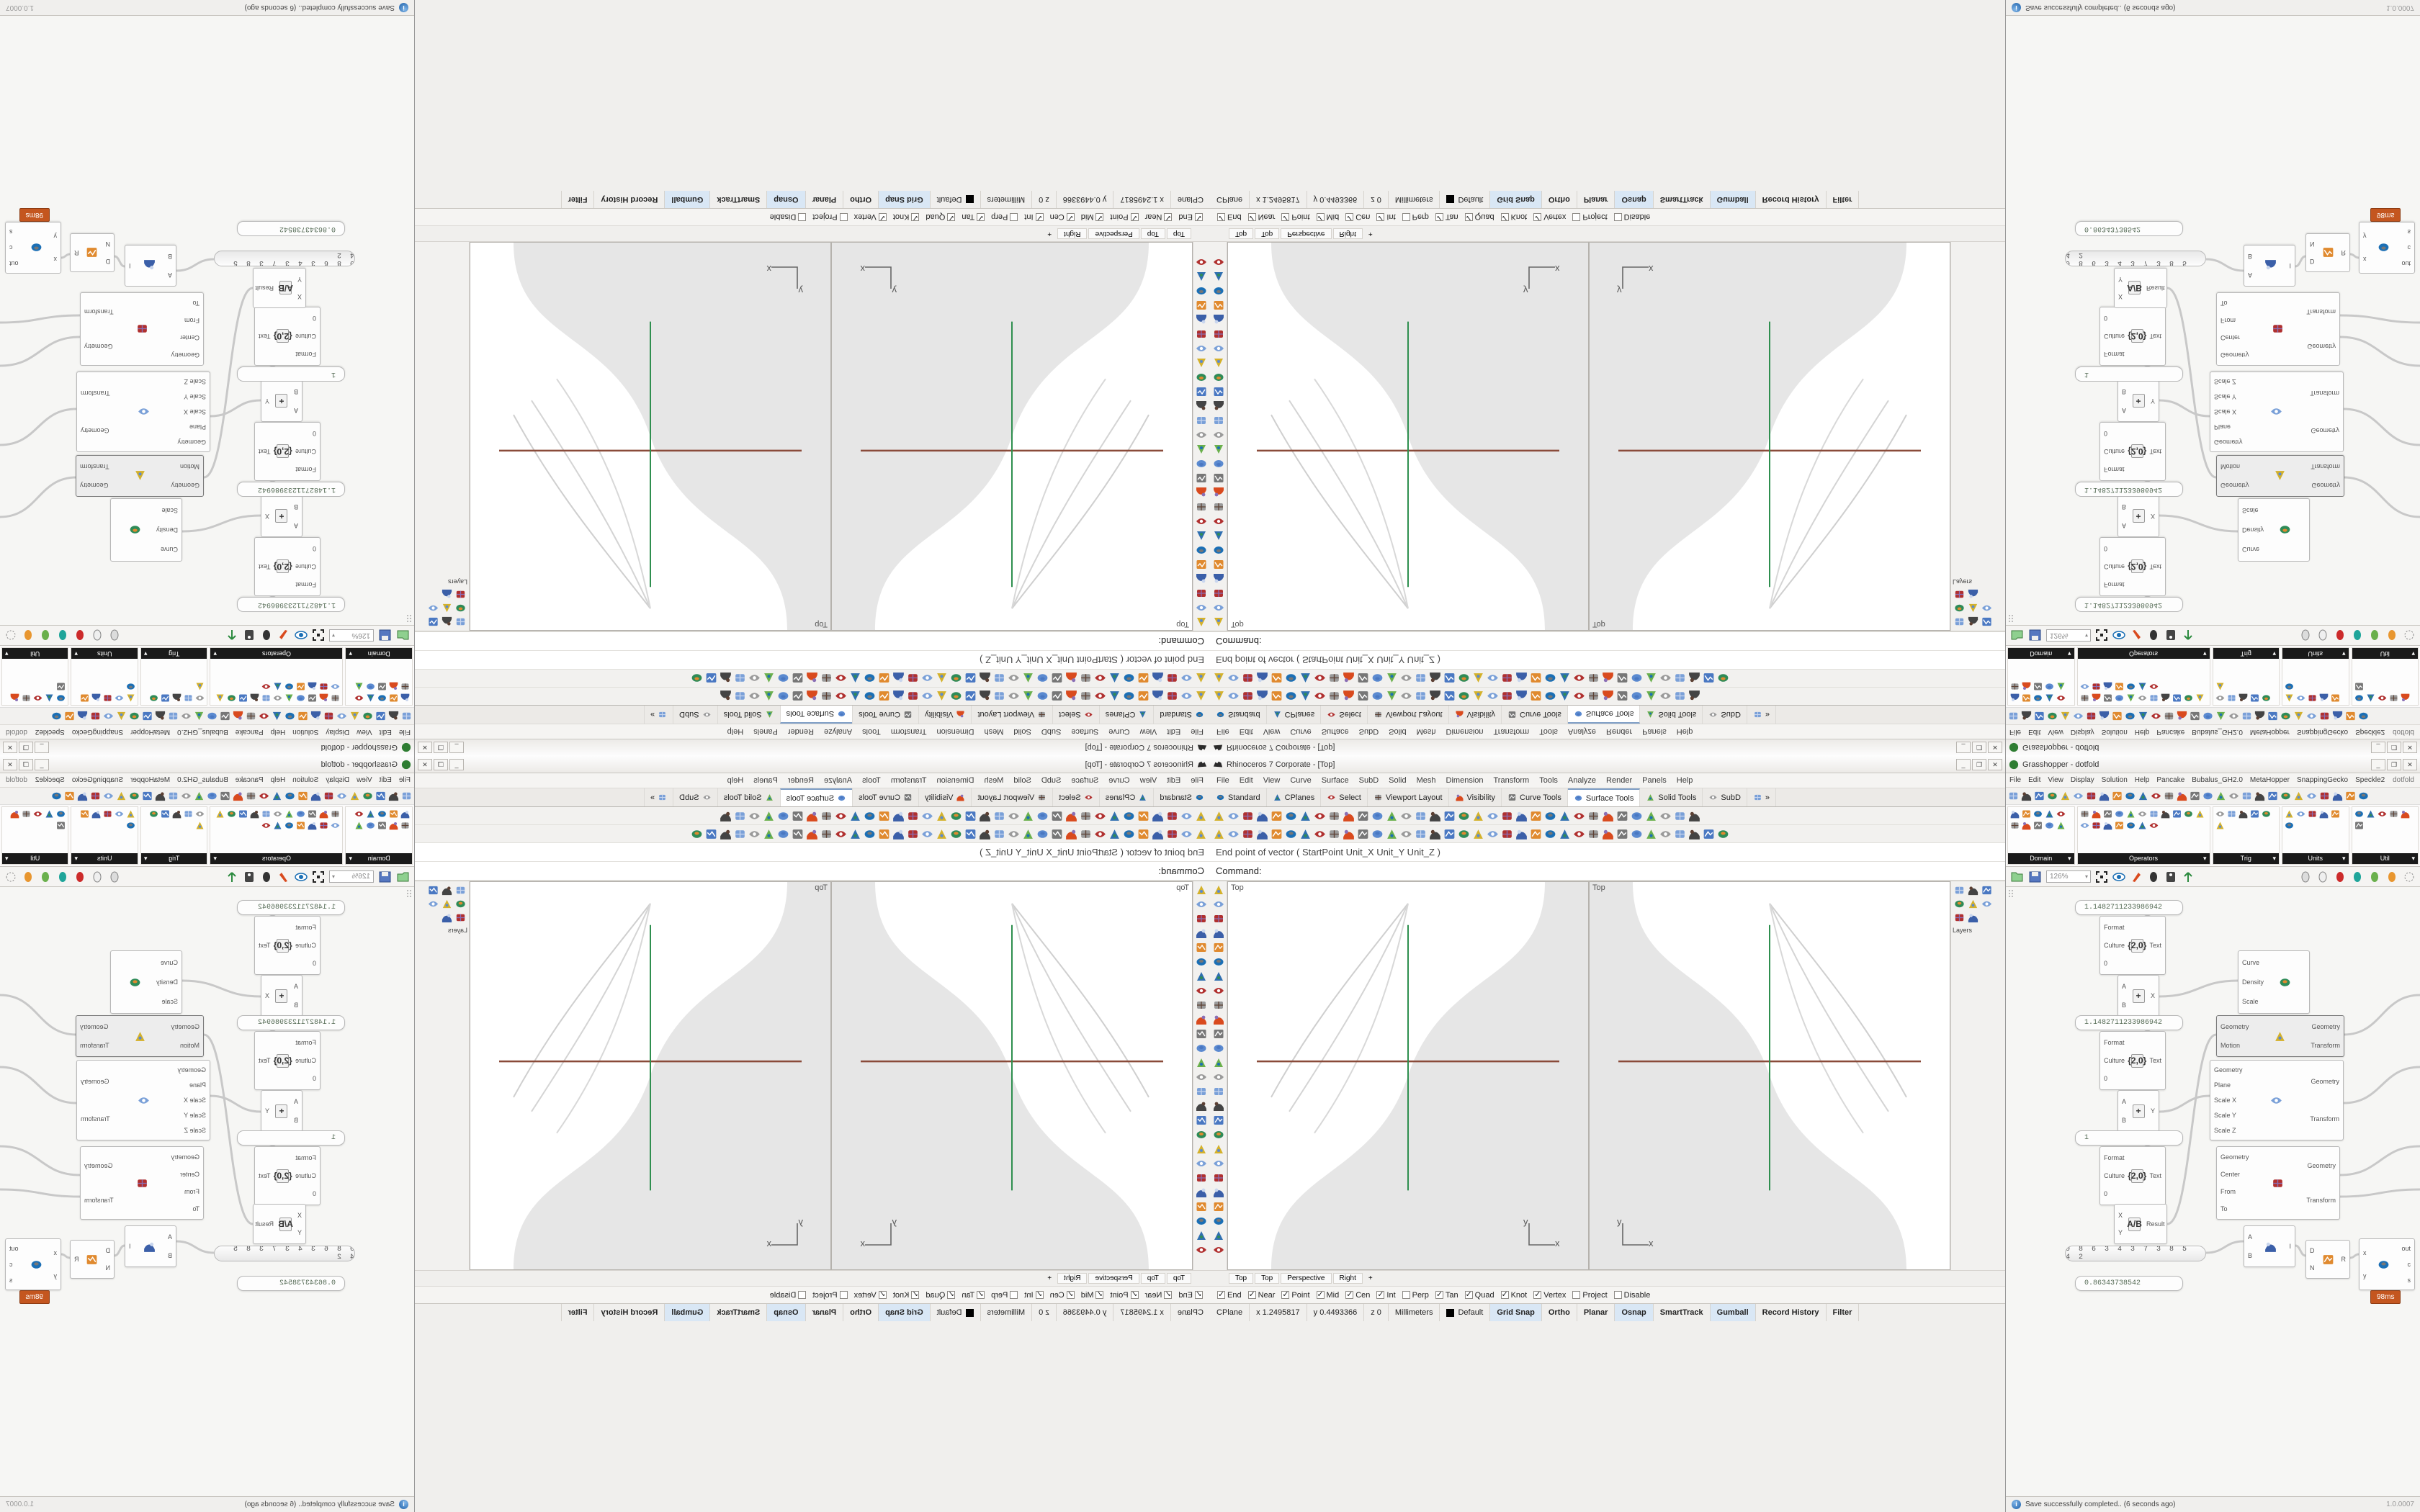 This screenshot has height=1512, width=2420. I want to click on status-toggle-ortho: Ortho, so click(1559, 1312).